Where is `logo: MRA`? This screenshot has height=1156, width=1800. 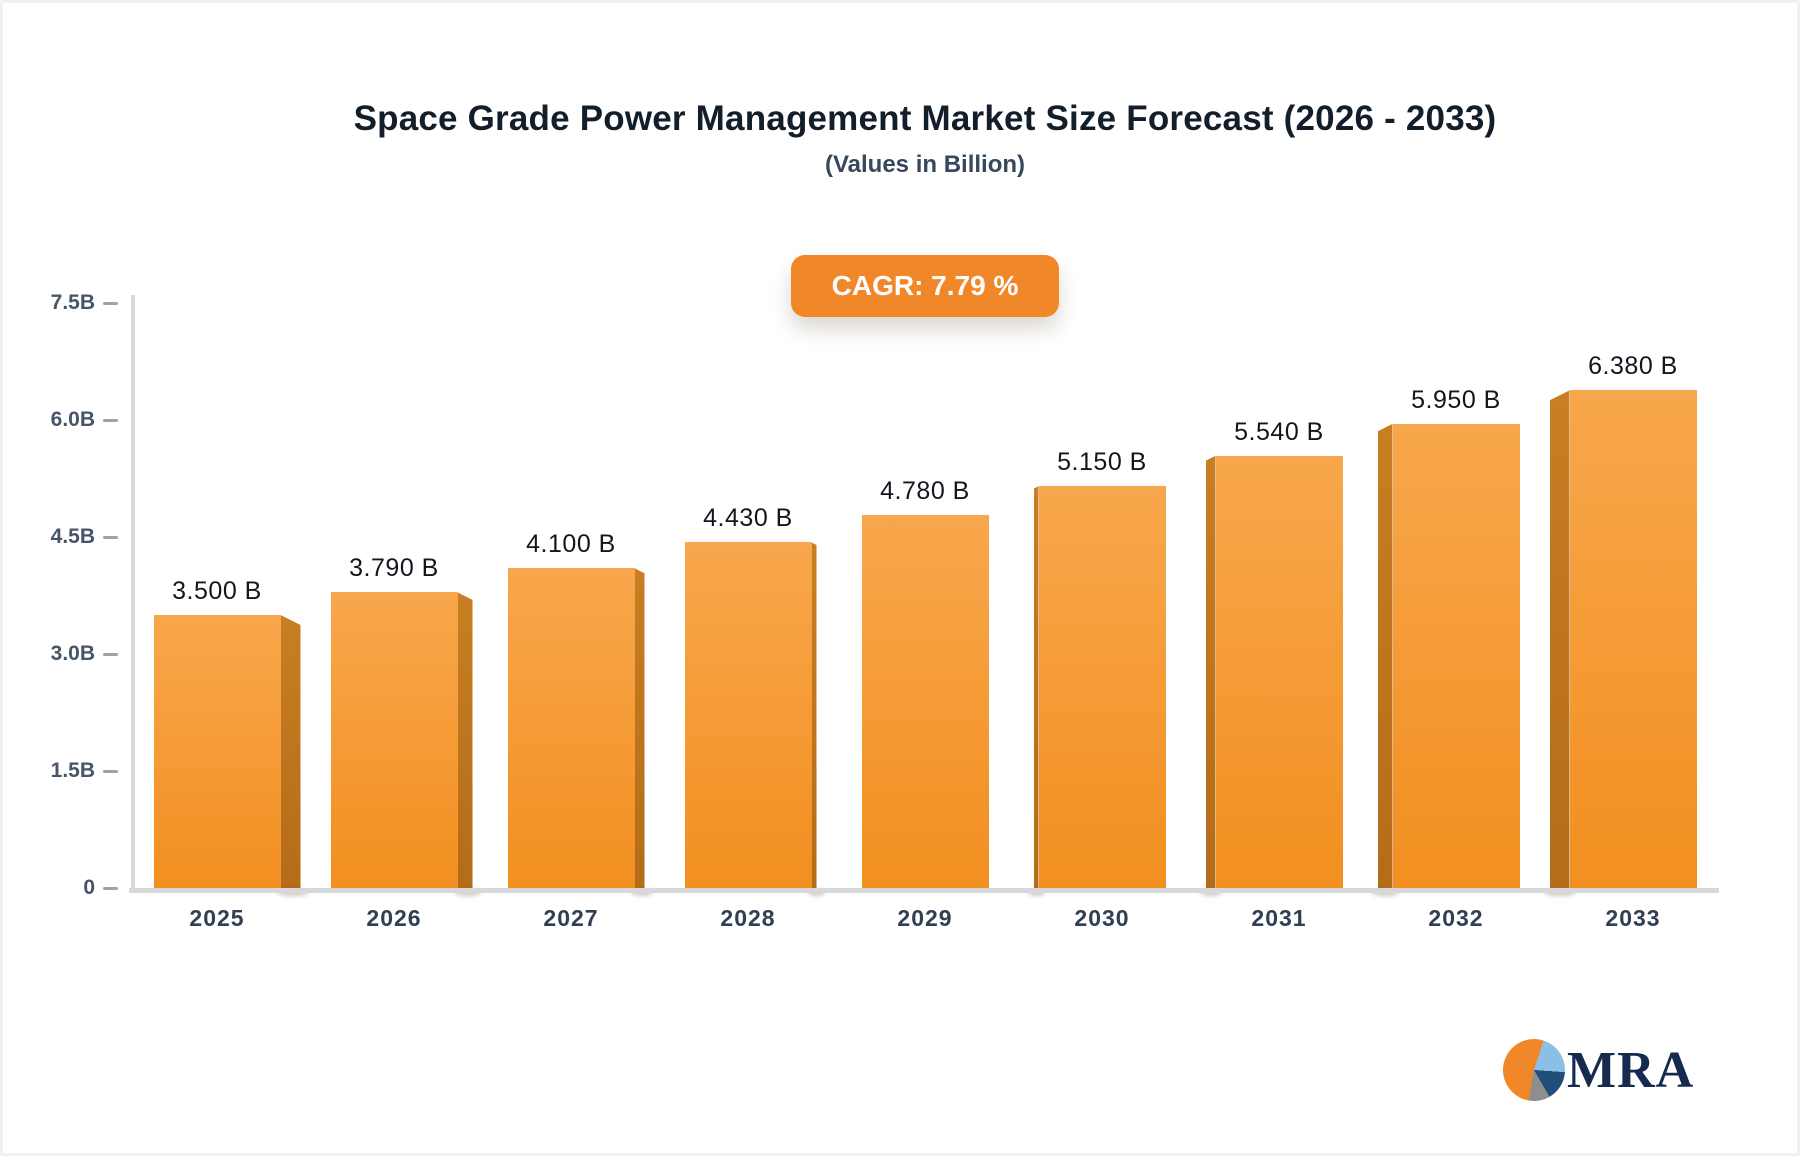 logo: MRA is located at coordinates (1598, 1070).